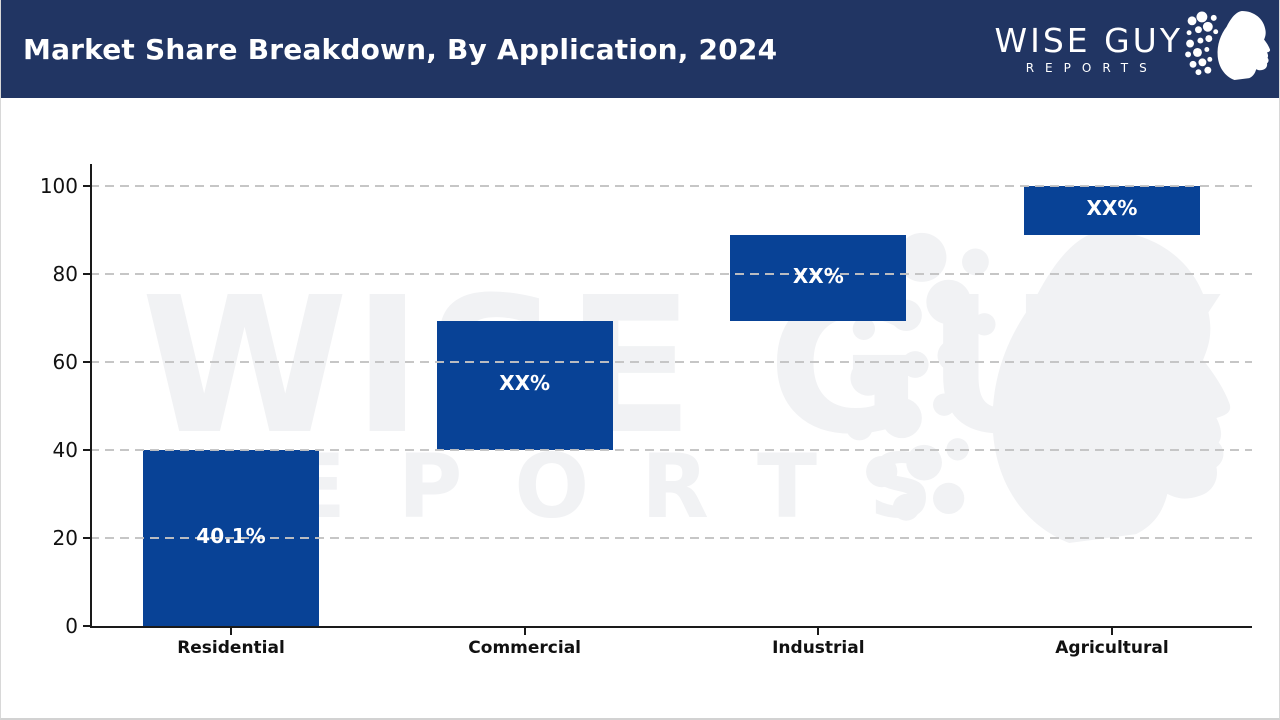  Describe the element at coordinates (1232, 49) in the screenshot. I see `logo-head-icon` at that location.